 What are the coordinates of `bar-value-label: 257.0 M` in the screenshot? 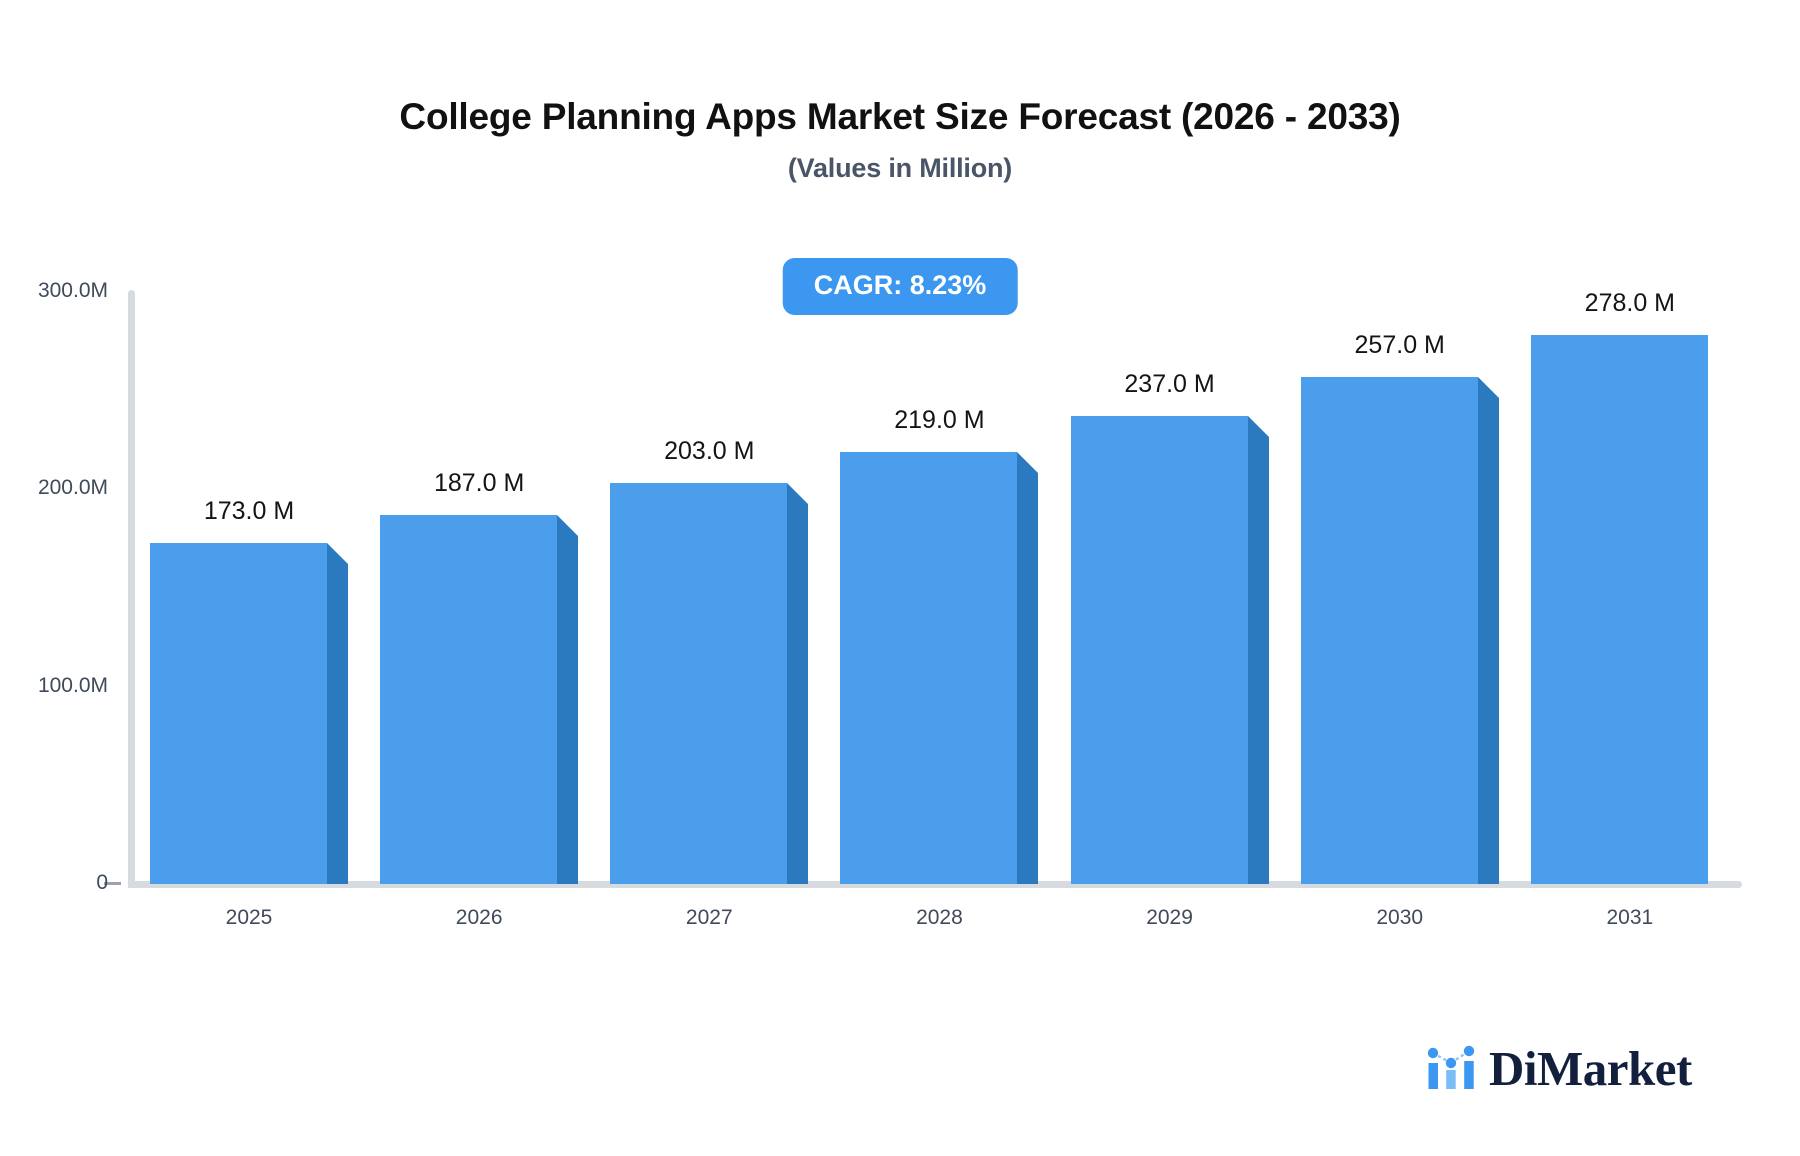 It's located at (1399, 344).